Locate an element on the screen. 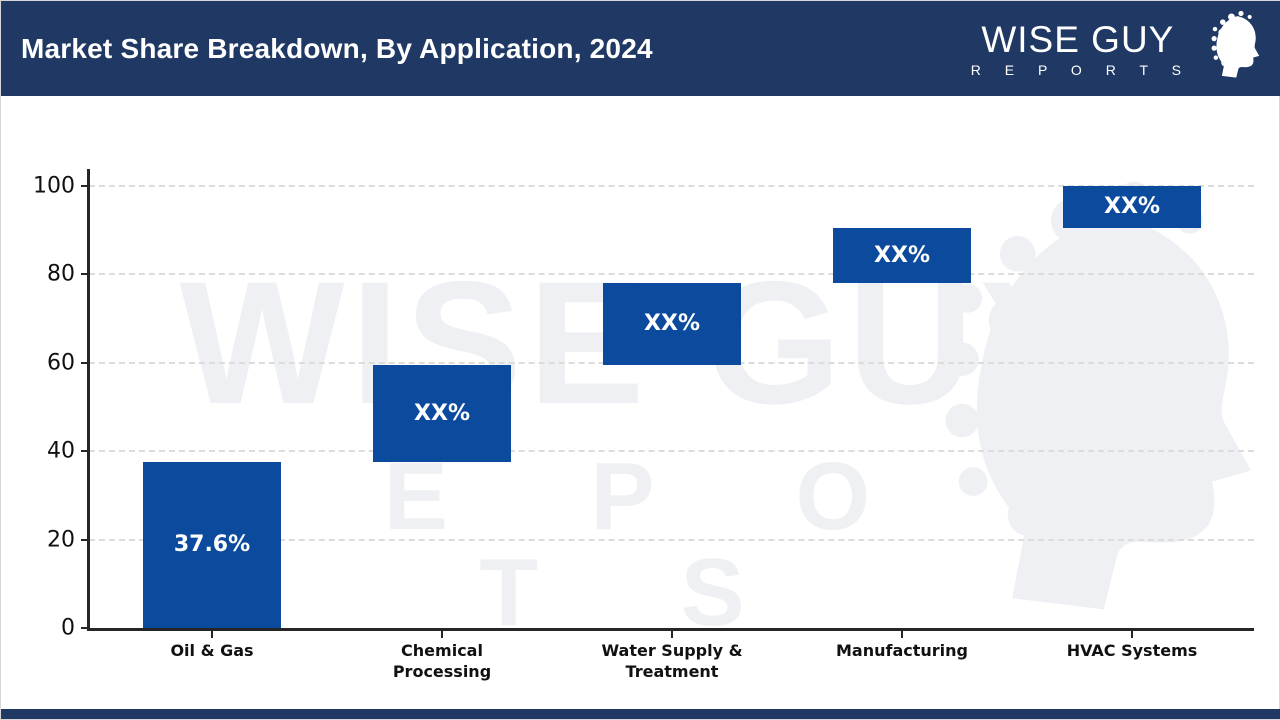  bar-value-label: 37.6% is located at coordinates (212, 545).